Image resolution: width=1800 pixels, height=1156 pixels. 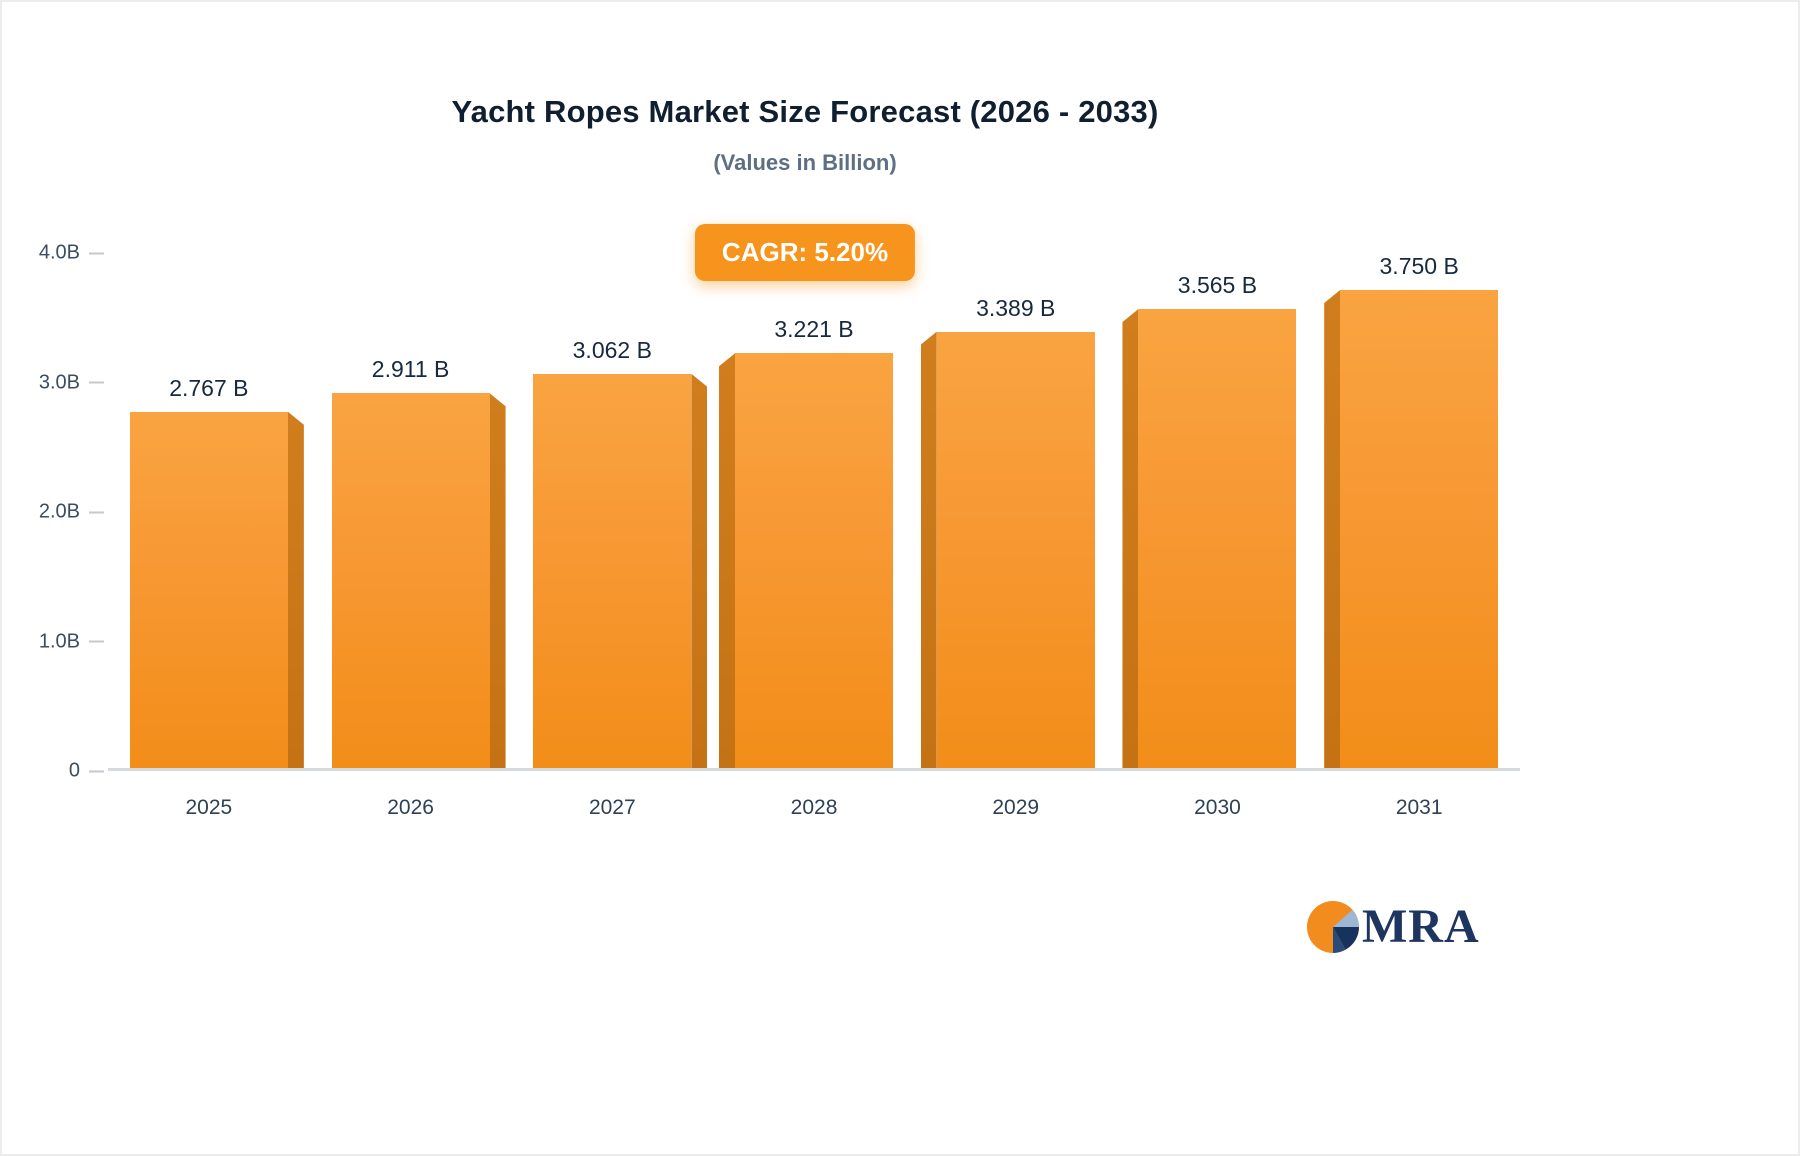 What do you see at coordinates (612, 349) in the screenshot?
I see `bar-value-label: 3.062 B` at bounding box center [612, 349].